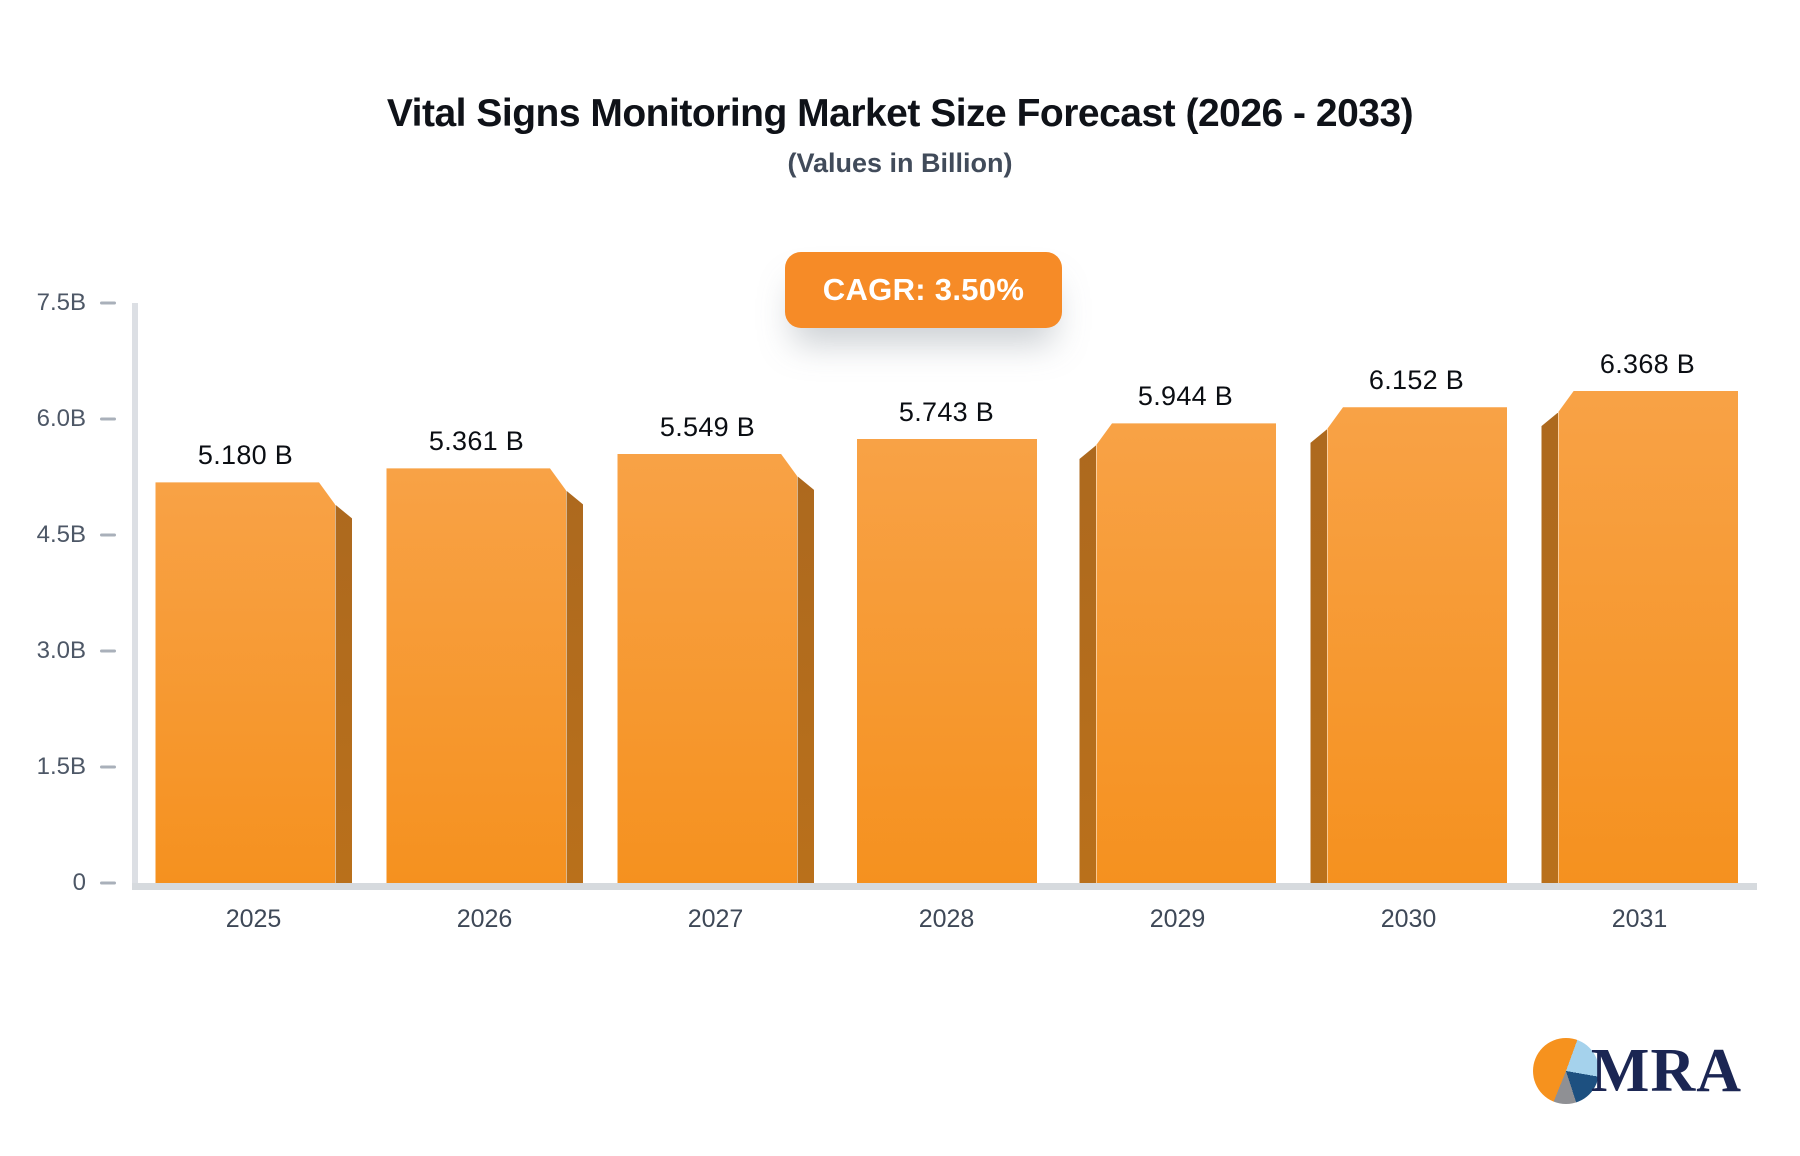  I want to click on bar-group-2029: 5.944 B 2029, so click(1177, 618).